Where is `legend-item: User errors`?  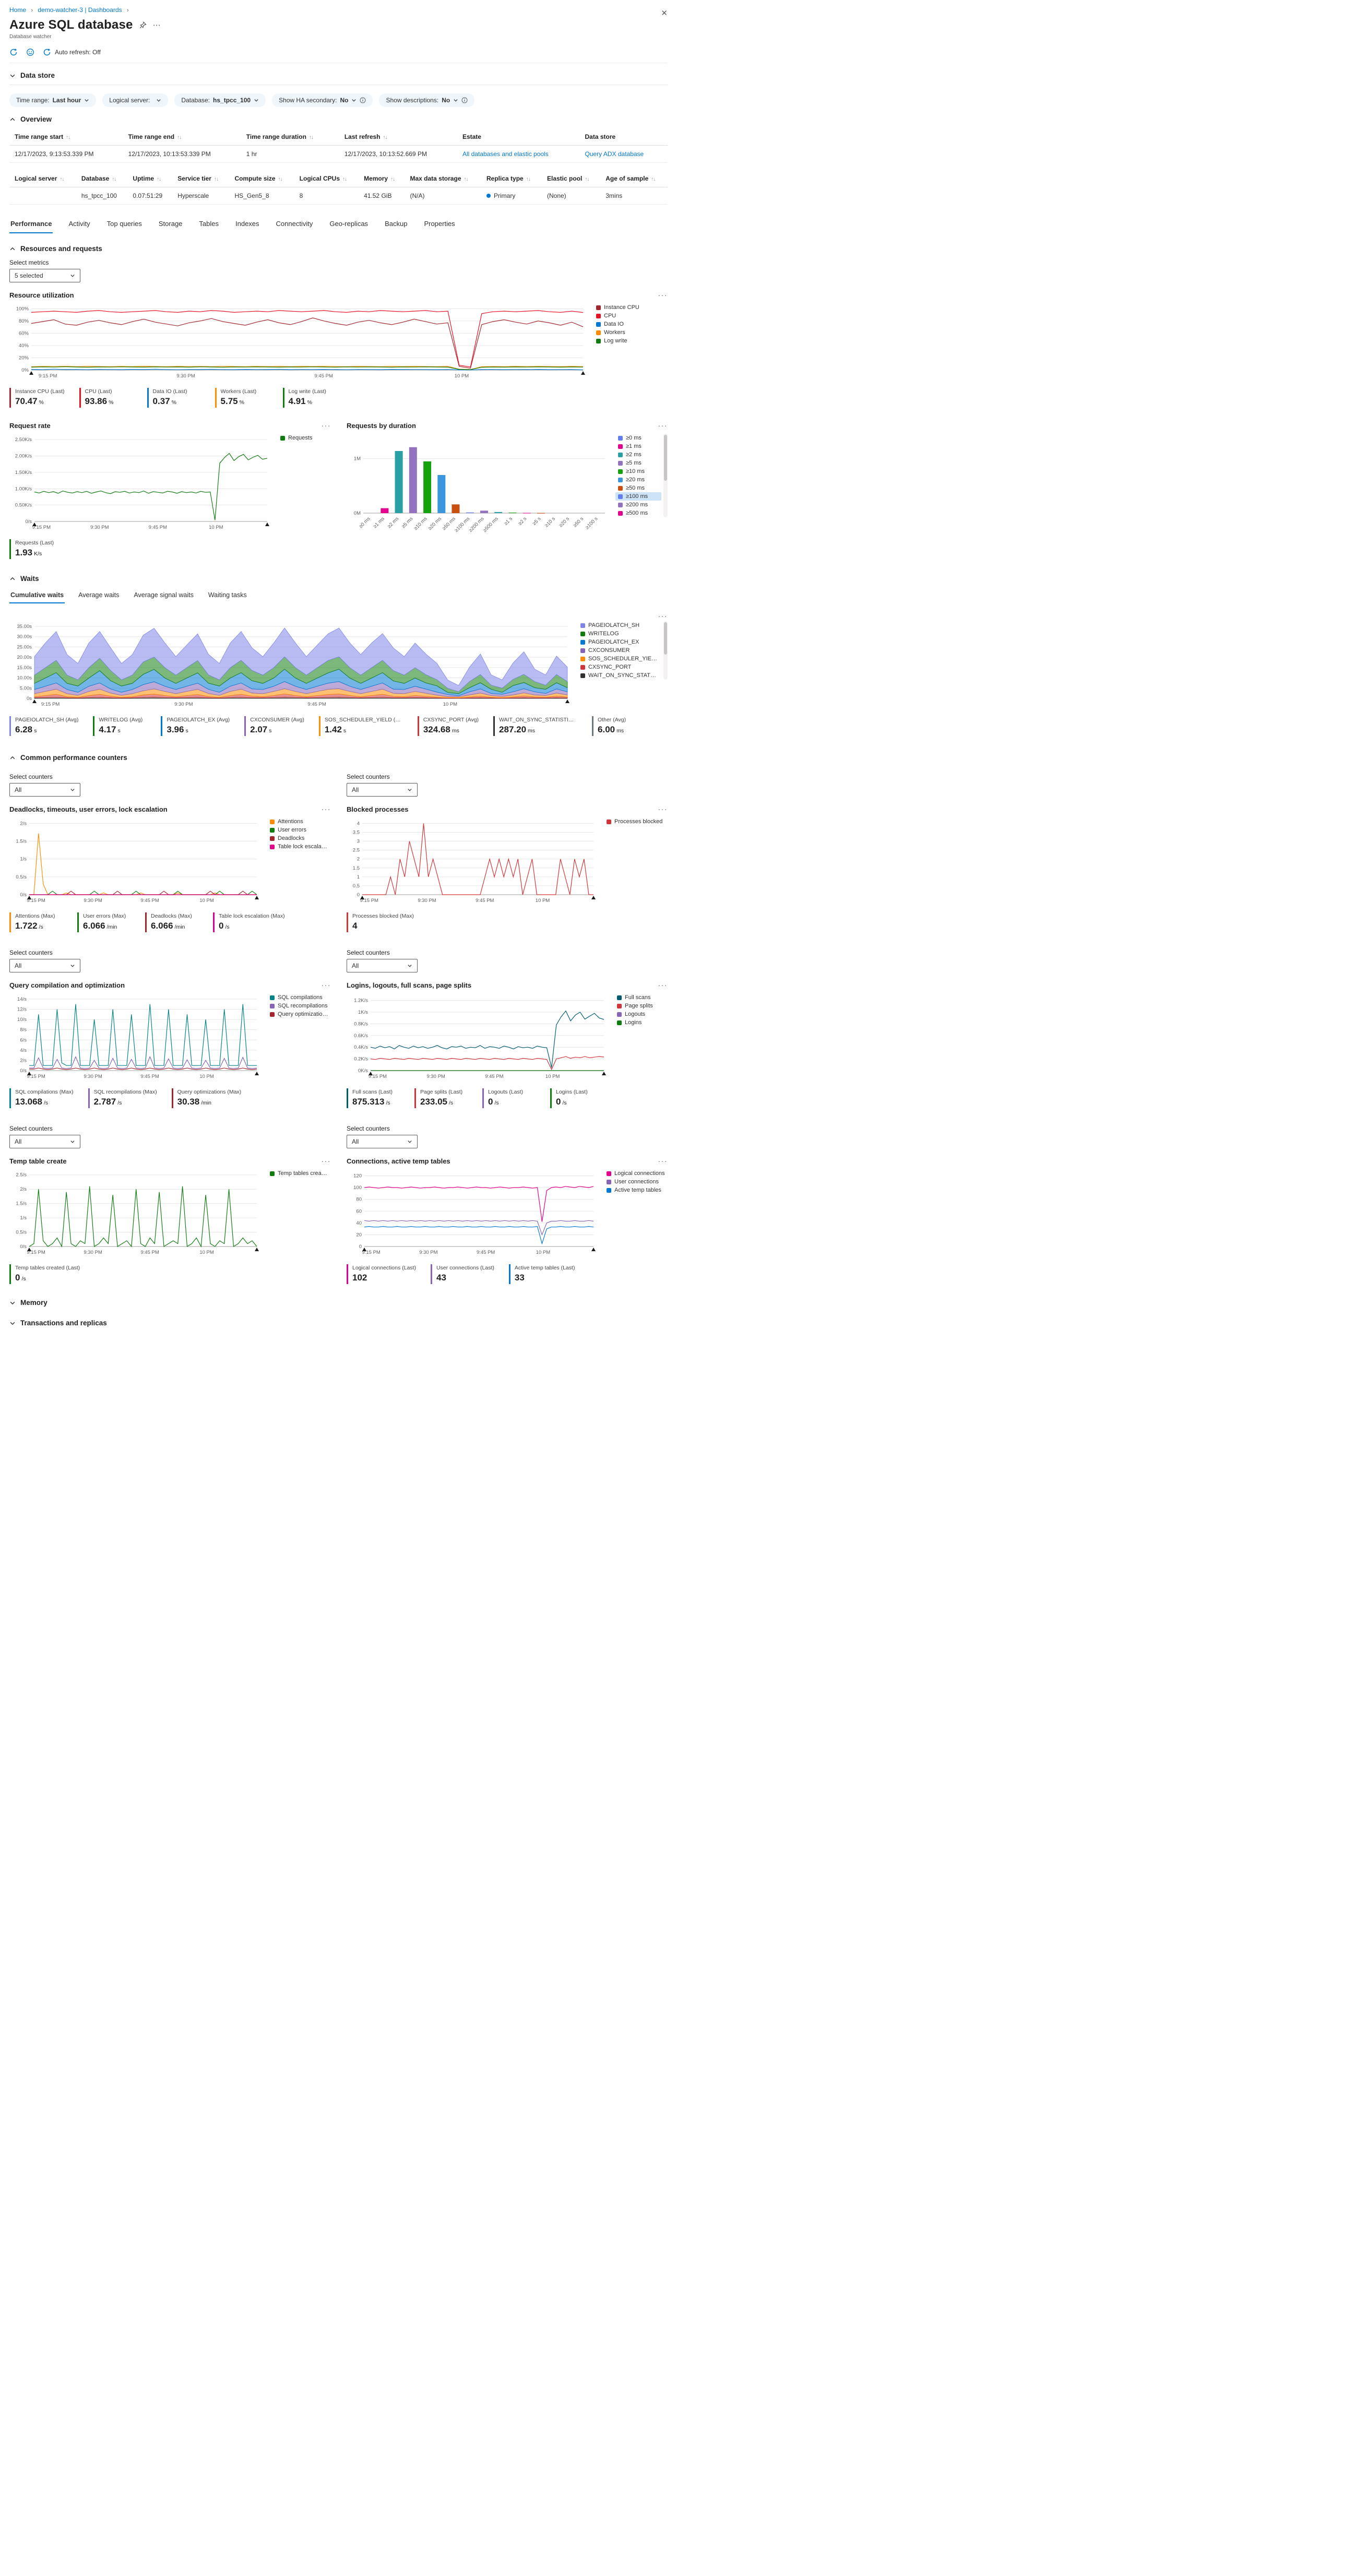 legend-item: User errors is located at coordinates (299, 830).